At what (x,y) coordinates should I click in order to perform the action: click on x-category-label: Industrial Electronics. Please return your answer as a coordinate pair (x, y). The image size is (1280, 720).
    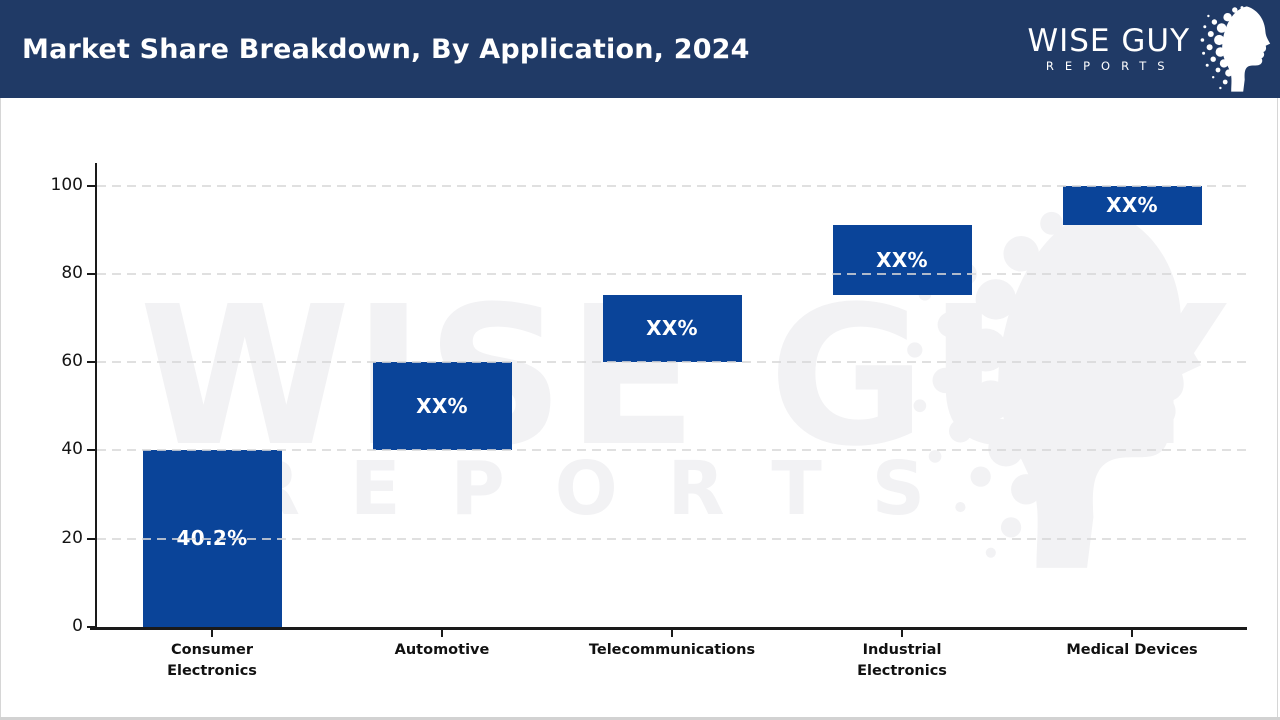
    Looking at the image, I should click on (902, 661).